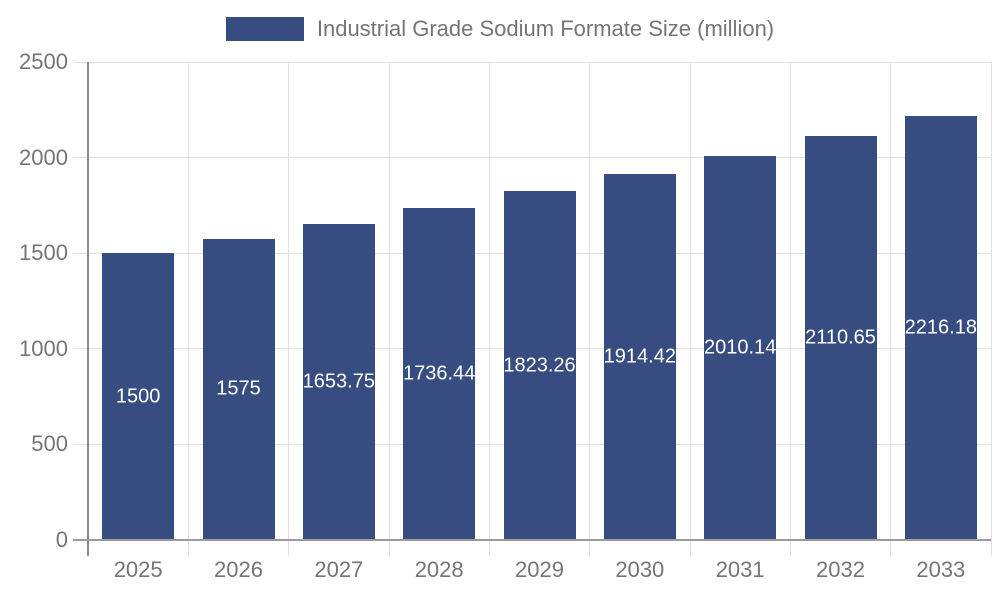  What do you see at coordinates (539, 569) in the screenshot?
I see `x-axis-tick-label: 2029` at bounding box center [539, 569].